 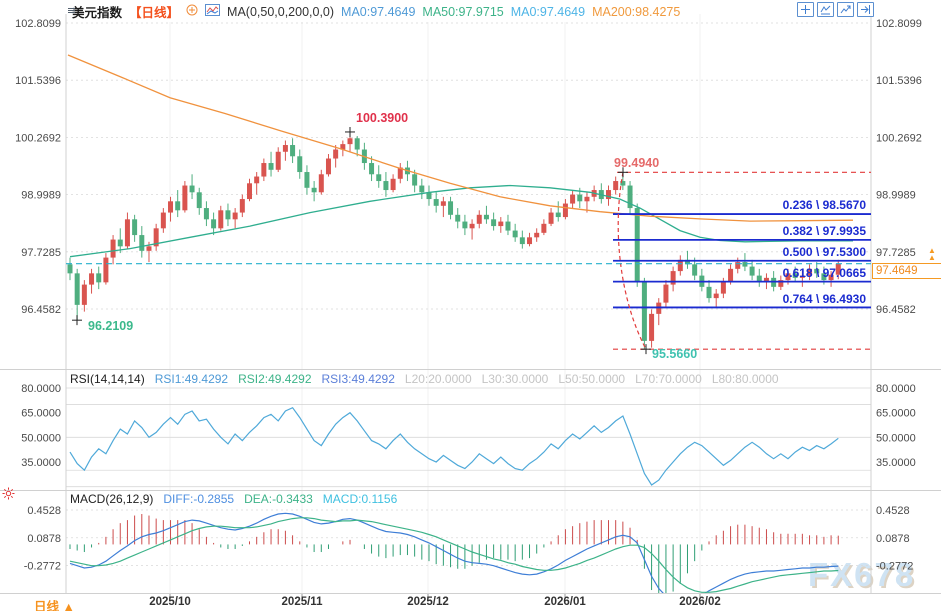 What do you see at coordinates (382, 118) in the screenshot?
I see `swing-high-annotation: 100.3900` at bounding box center [382, 118].